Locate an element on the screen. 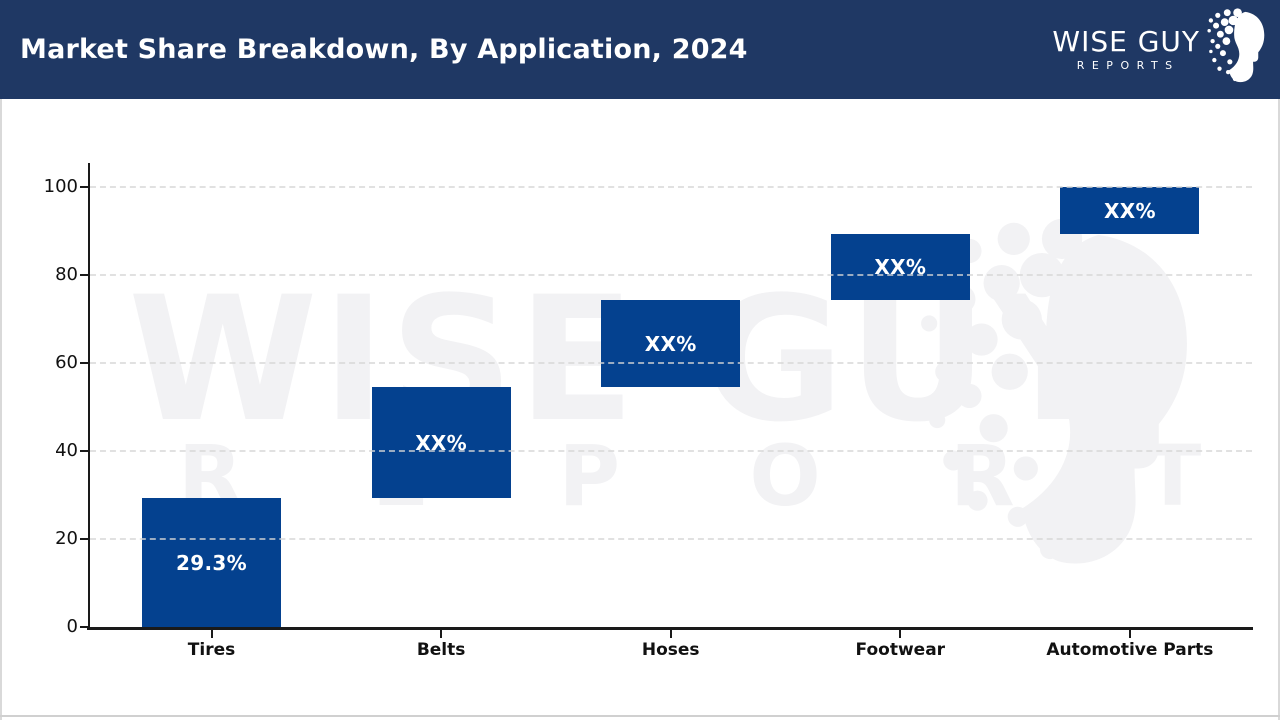  x-category-label: Hoses is located at coordinates (670, 650).